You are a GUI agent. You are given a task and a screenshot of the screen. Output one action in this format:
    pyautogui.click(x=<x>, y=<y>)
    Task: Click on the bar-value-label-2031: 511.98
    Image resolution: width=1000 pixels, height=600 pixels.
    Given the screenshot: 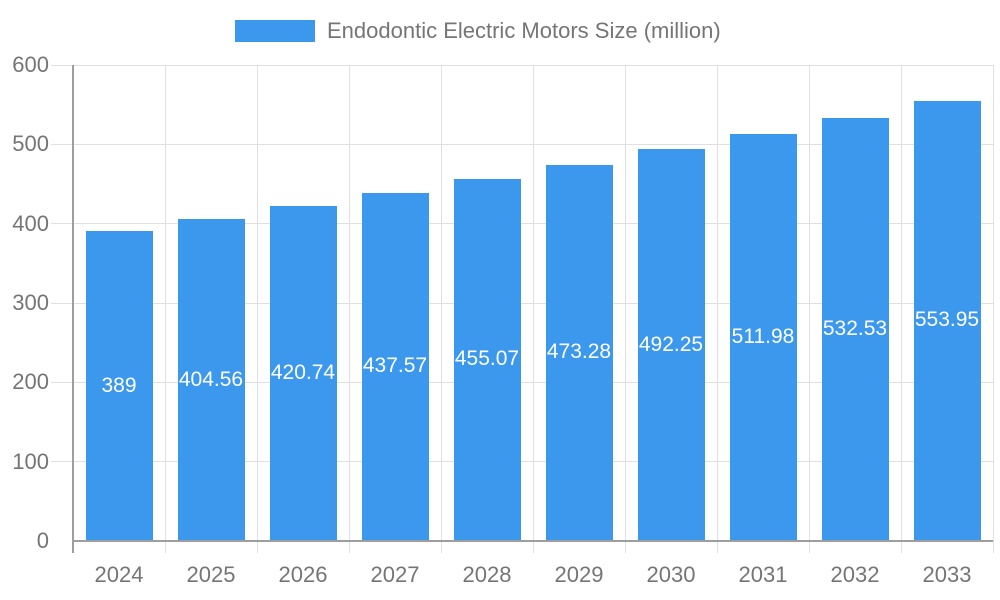 What is the action you would take?
    pyautogui.click(x=763, y=336)
    